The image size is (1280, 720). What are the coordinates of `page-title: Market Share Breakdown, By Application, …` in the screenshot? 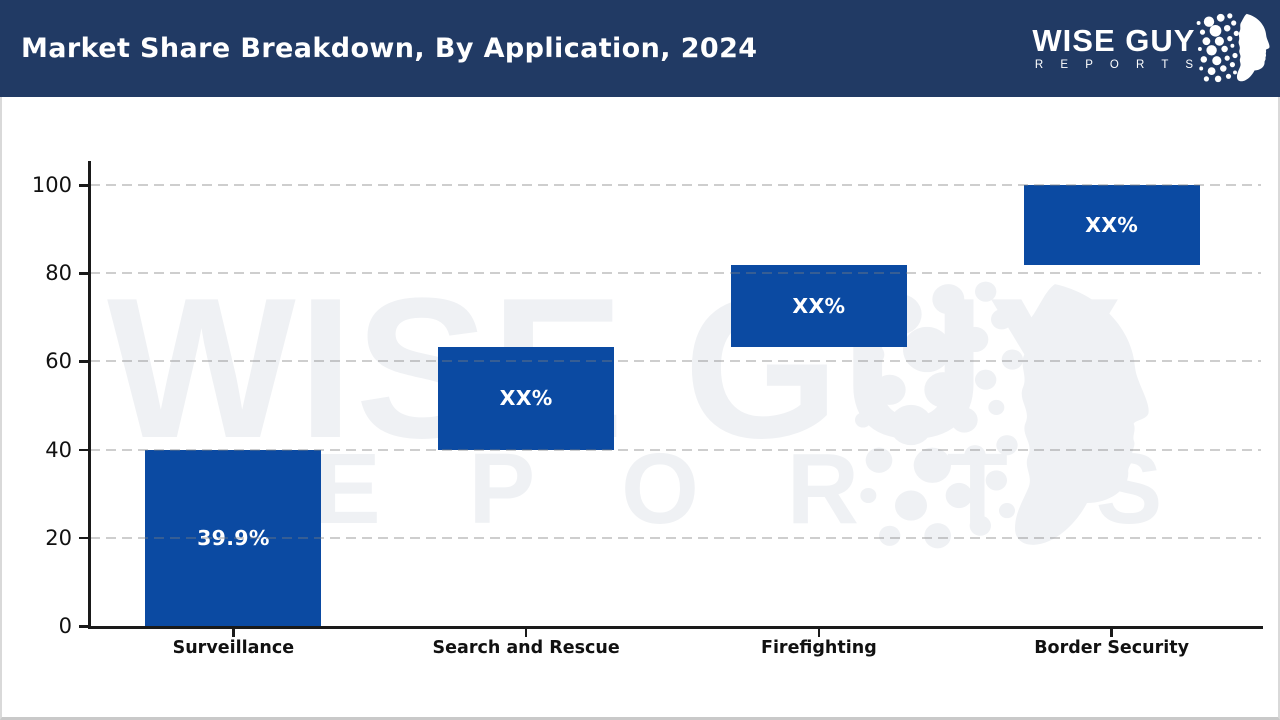 It's located at (389, 48).